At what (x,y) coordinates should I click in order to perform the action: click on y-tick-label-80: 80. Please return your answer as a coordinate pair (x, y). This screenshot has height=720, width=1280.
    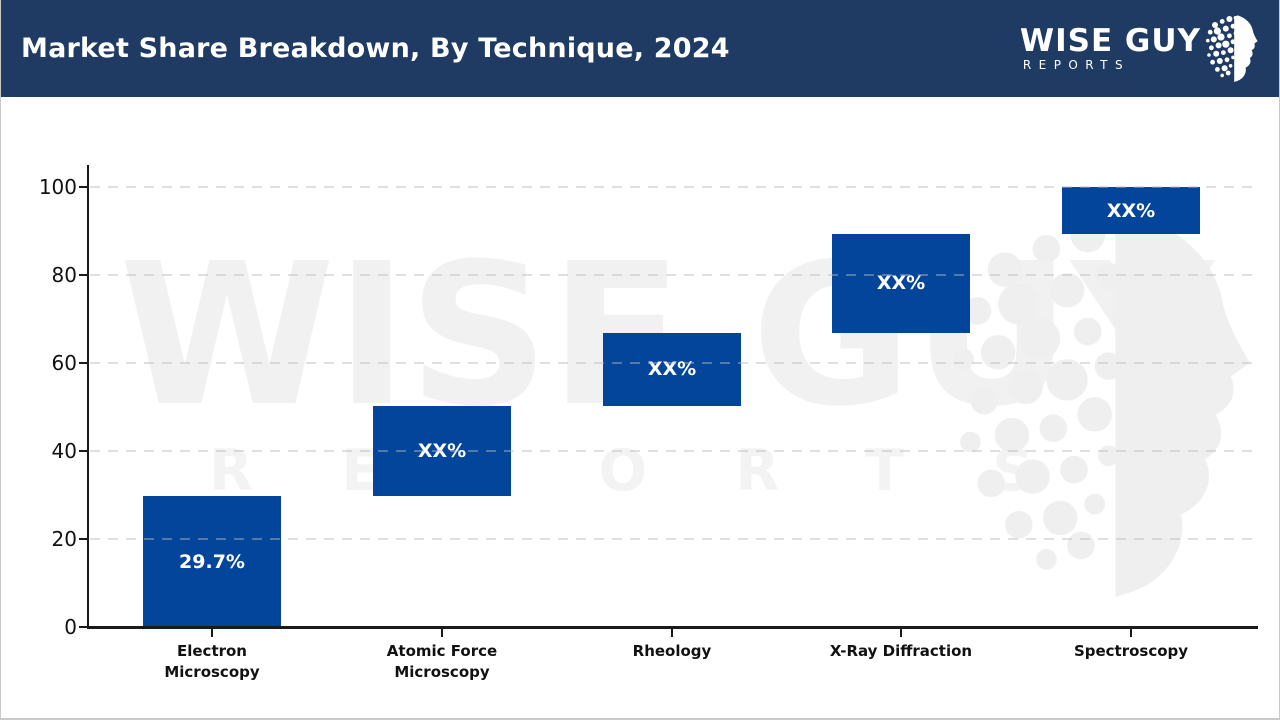
    Looking at the image, I should click on (64, 275).